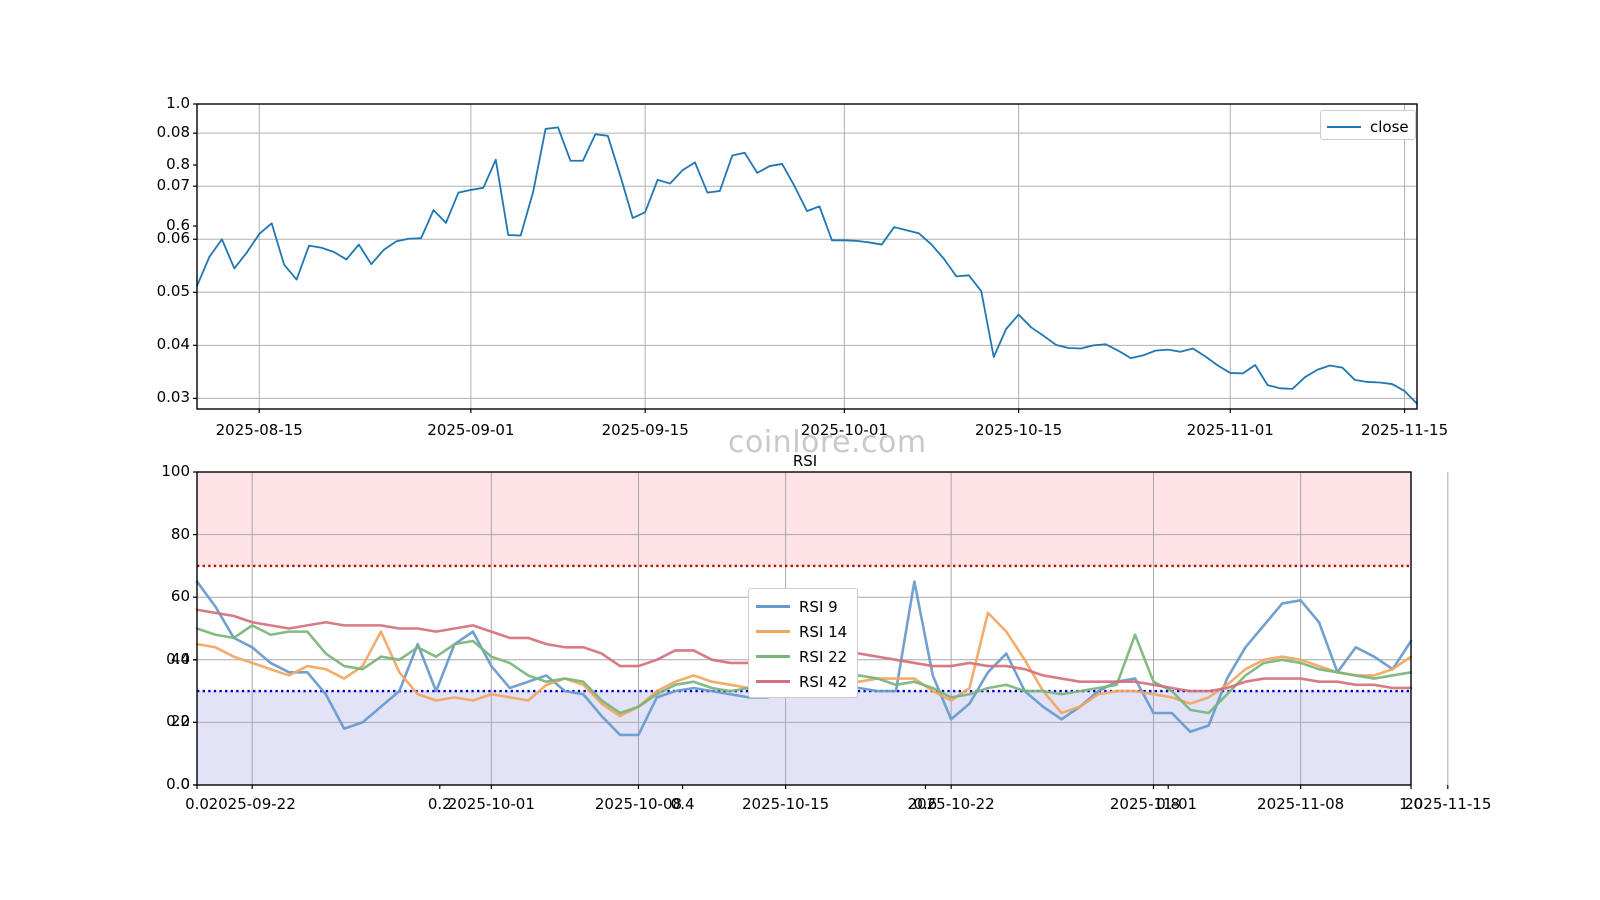 The width and height of the screenshot is (1600, 900). Describe the element at coordinates (1344, 126) in the screenshot. I see `price-legend-swatch-close` at that location.